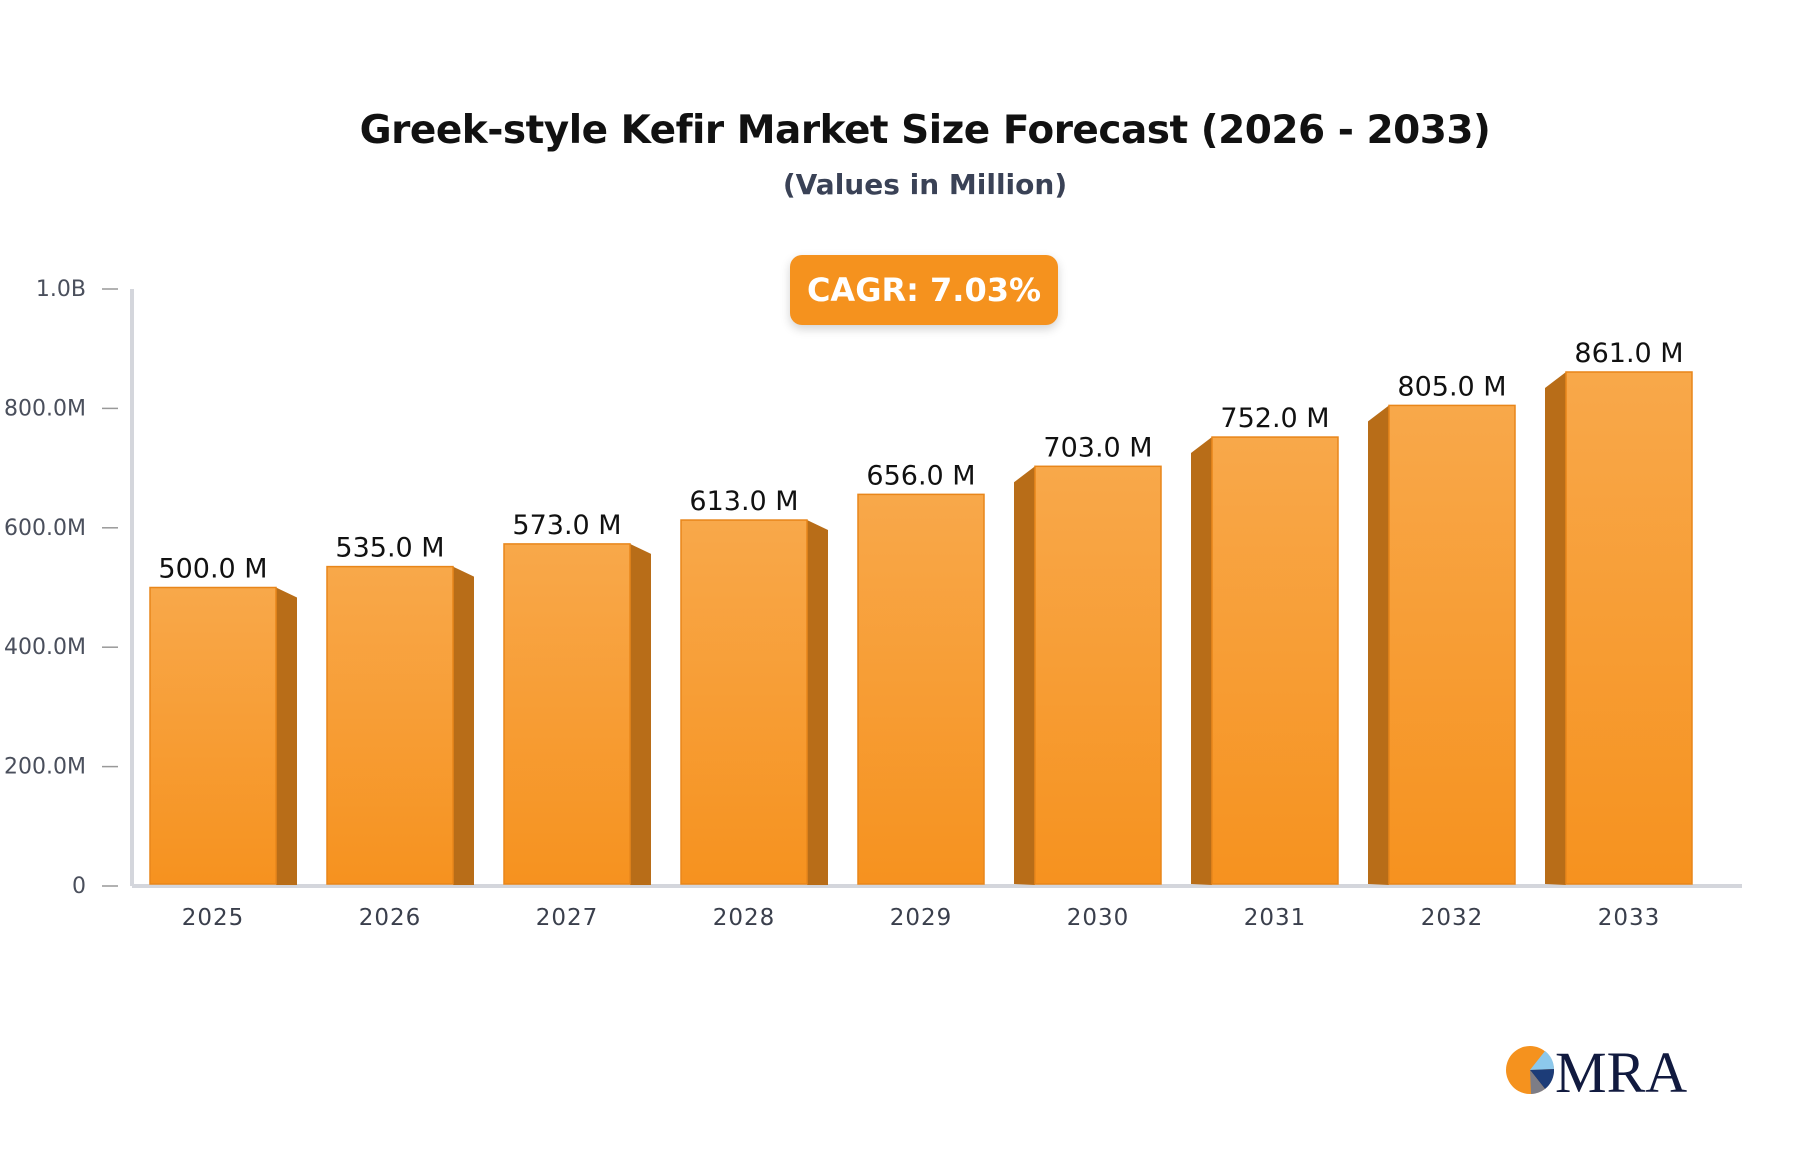 Image resolution: width=1800 pixels, height=1156 pixels. I want to click on bar-2031: 752.0 M 2031, so click(1265, 667).